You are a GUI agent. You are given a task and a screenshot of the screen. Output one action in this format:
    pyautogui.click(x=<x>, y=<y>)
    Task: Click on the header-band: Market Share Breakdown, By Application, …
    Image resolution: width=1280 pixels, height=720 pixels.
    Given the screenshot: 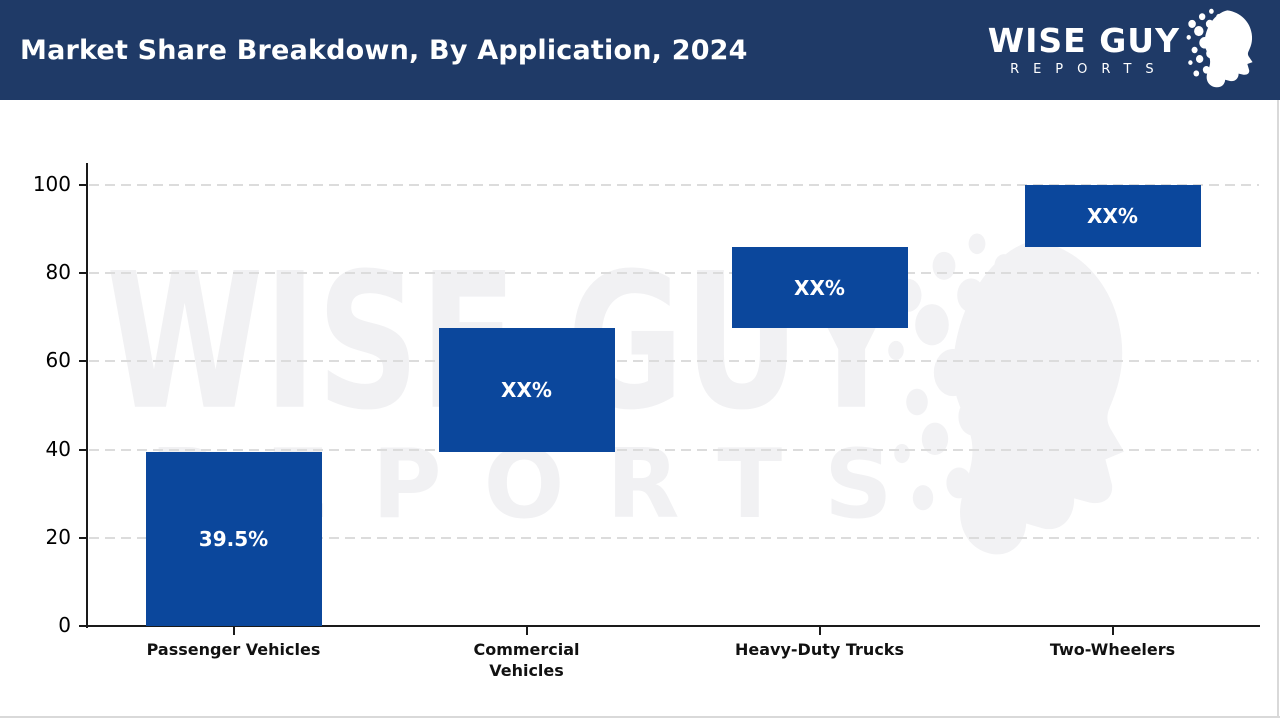 What is the action you would take?
    pyautogui.click(x=640, y=50)
    